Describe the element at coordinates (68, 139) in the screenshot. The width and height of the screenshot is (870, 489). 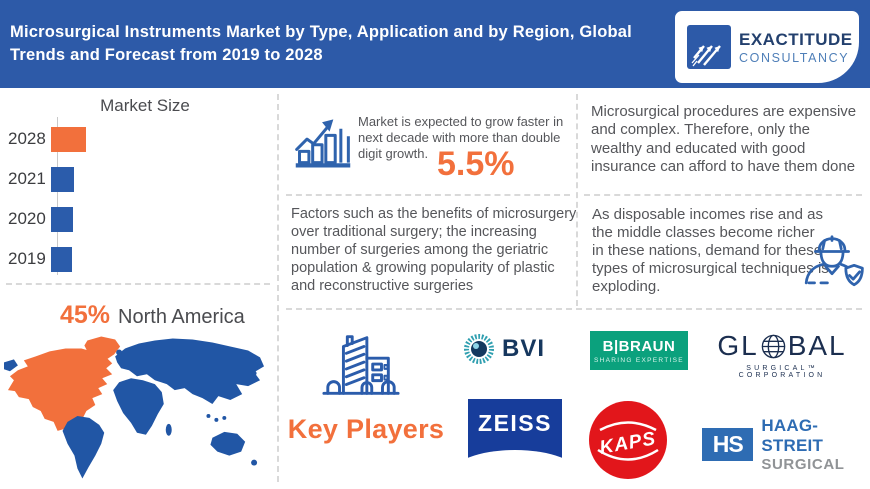
I see `bar-2028` at that location.